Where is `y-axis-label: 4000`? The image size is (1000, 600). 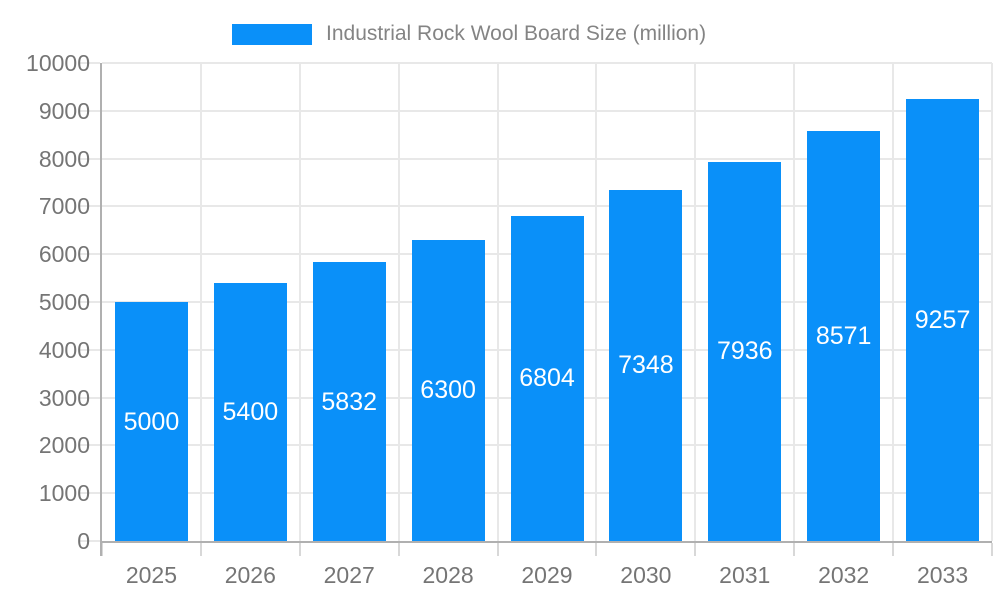 y-axis-label: 4000 is located at coordinates (64, 349).